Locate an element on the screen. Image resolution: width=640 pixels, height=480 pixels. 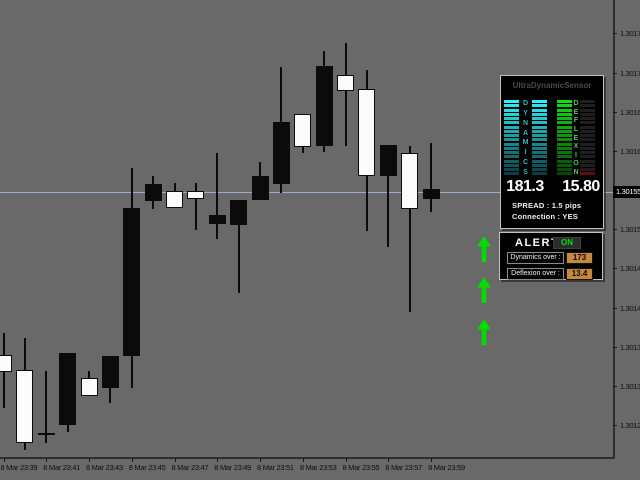
price-axis-label: 1.30135 is located at coordinates (630, 347).